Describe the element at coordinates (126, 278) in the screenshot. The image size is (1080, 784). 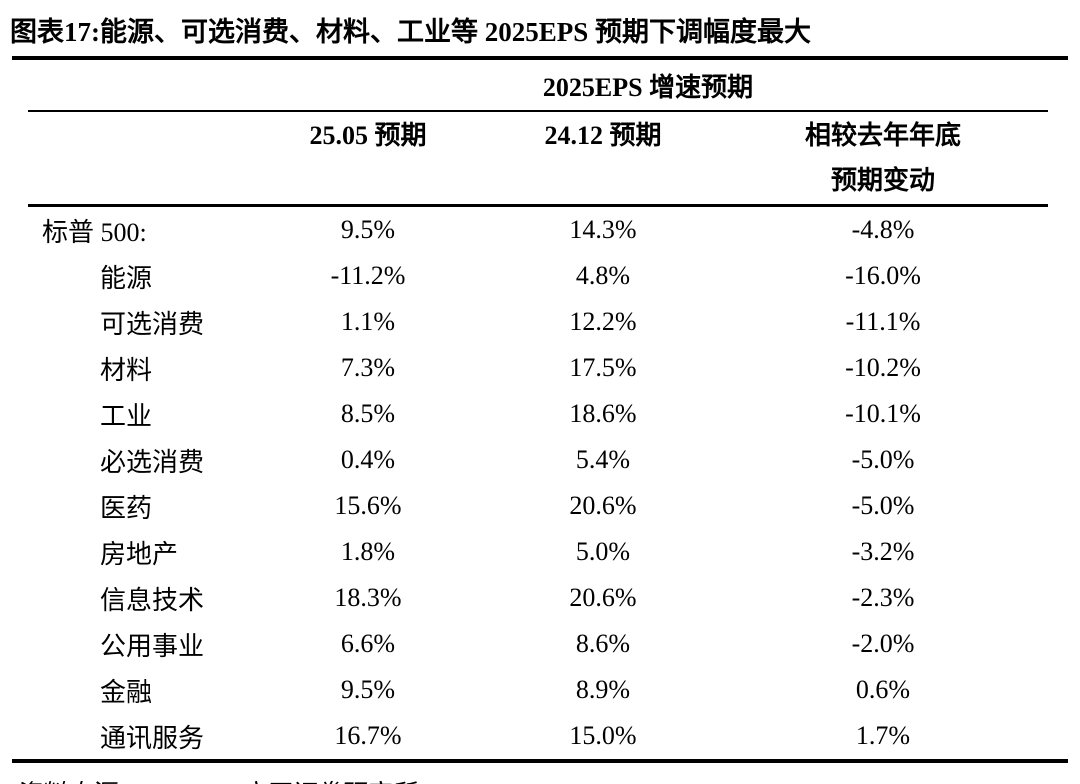
I see `row-label: 能源` at that location.